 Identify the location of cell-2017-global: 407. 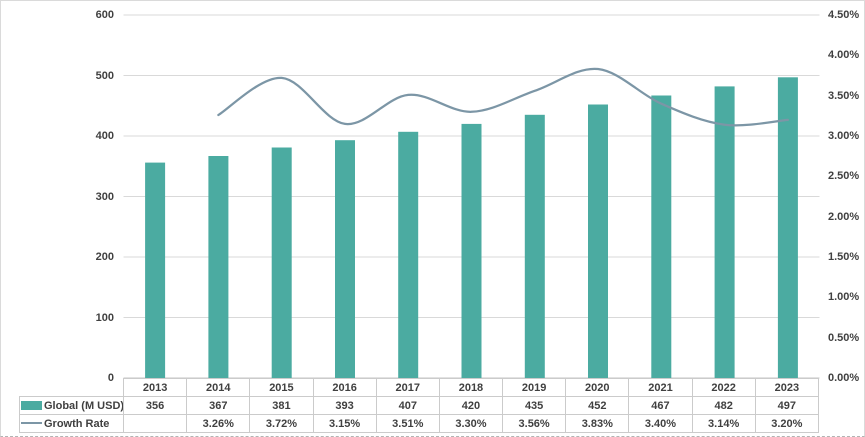
(407, 405).